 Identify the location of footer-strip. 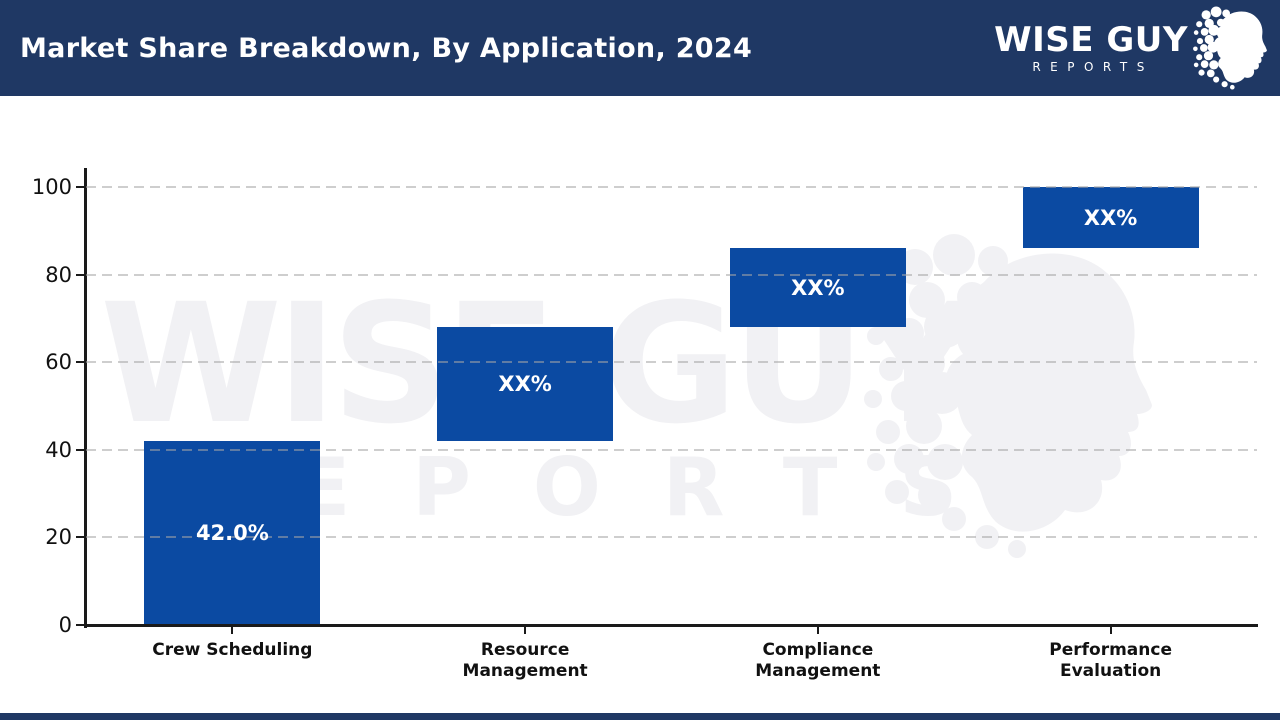
(640, 716).